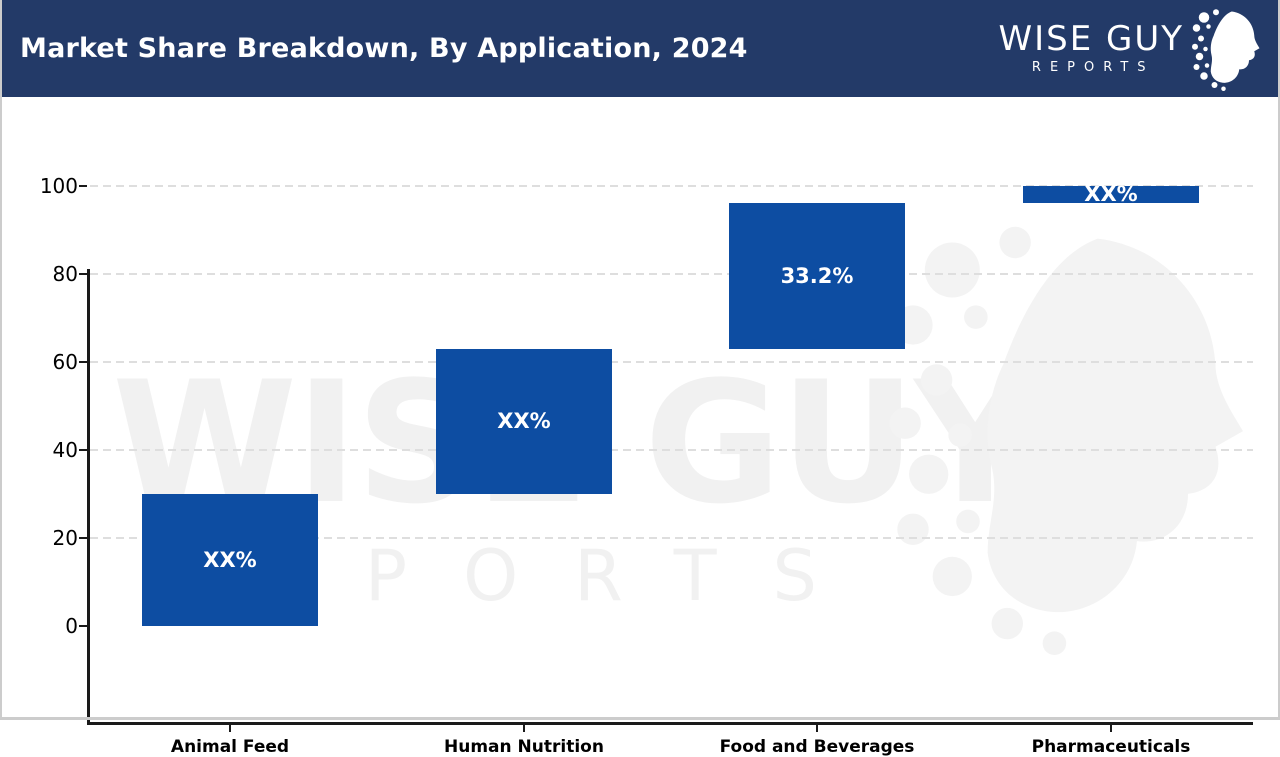 The image size is (1280, 757). What do you see at coordinates (1279, 360) in the screenshot?
I see `page-border-right` at bounding box center [1279, 360].